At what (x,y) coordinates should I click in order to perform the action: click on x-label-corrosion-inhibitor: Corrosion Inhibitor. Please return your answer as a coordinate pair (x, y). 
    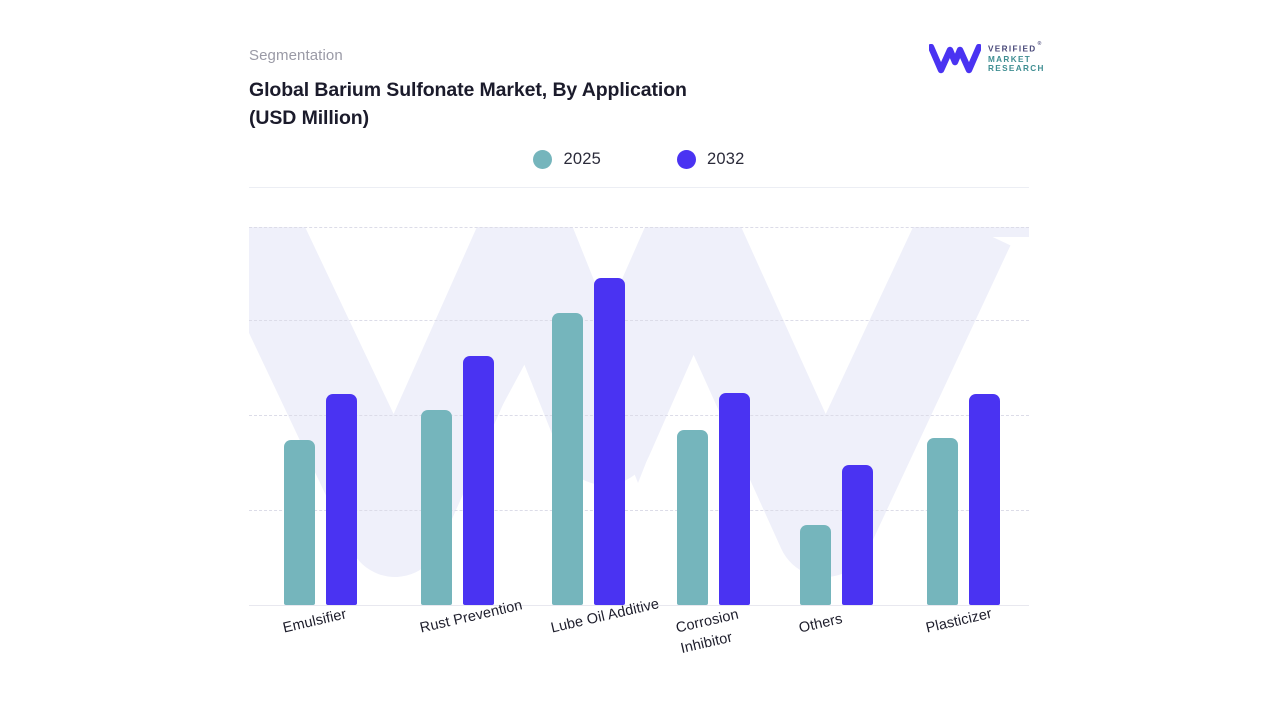
    Looking at the image, I should click on (707, 631).